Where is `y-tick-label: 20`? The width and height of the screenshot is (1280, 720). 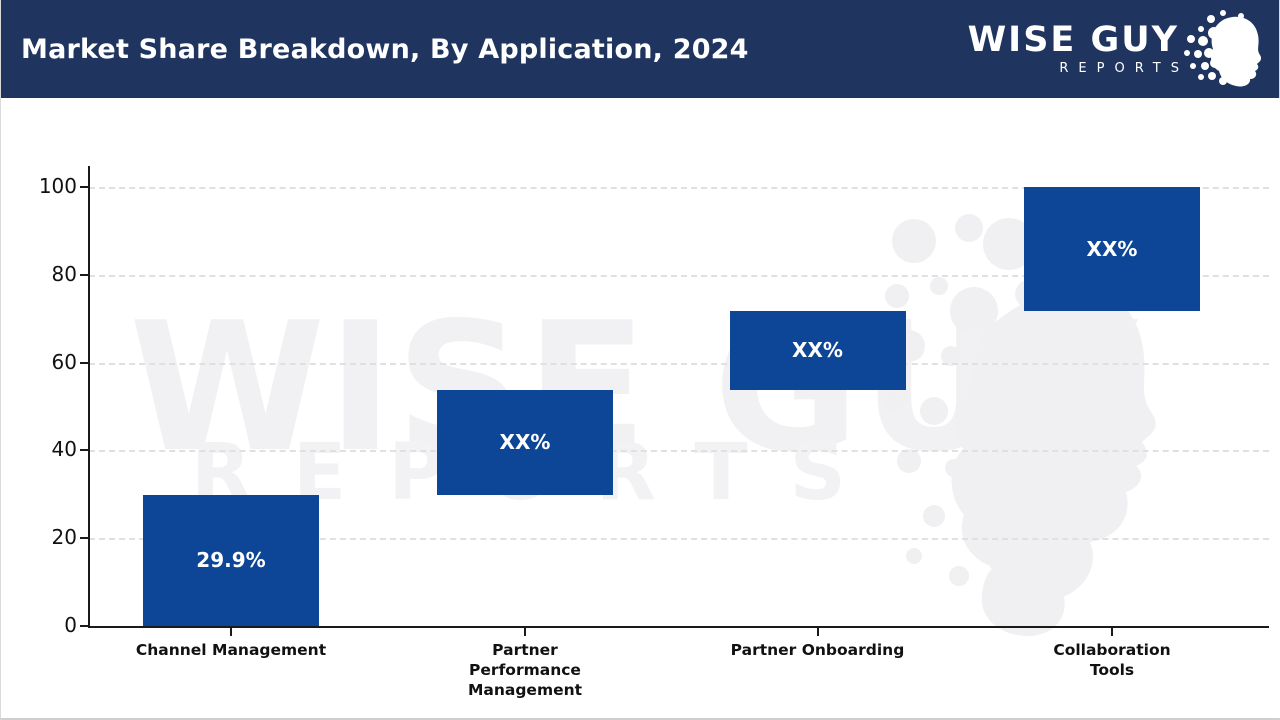 y-tick-label: 20 is located at coordinates (64, 537).